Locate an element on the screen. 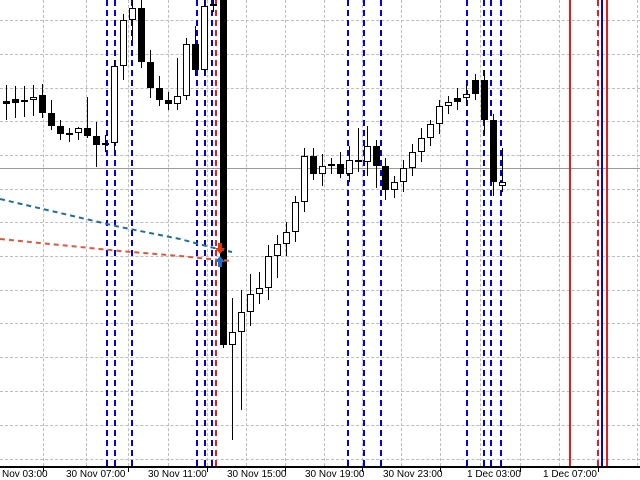  buy-arrow-stem is located at coordinates (220, 264).